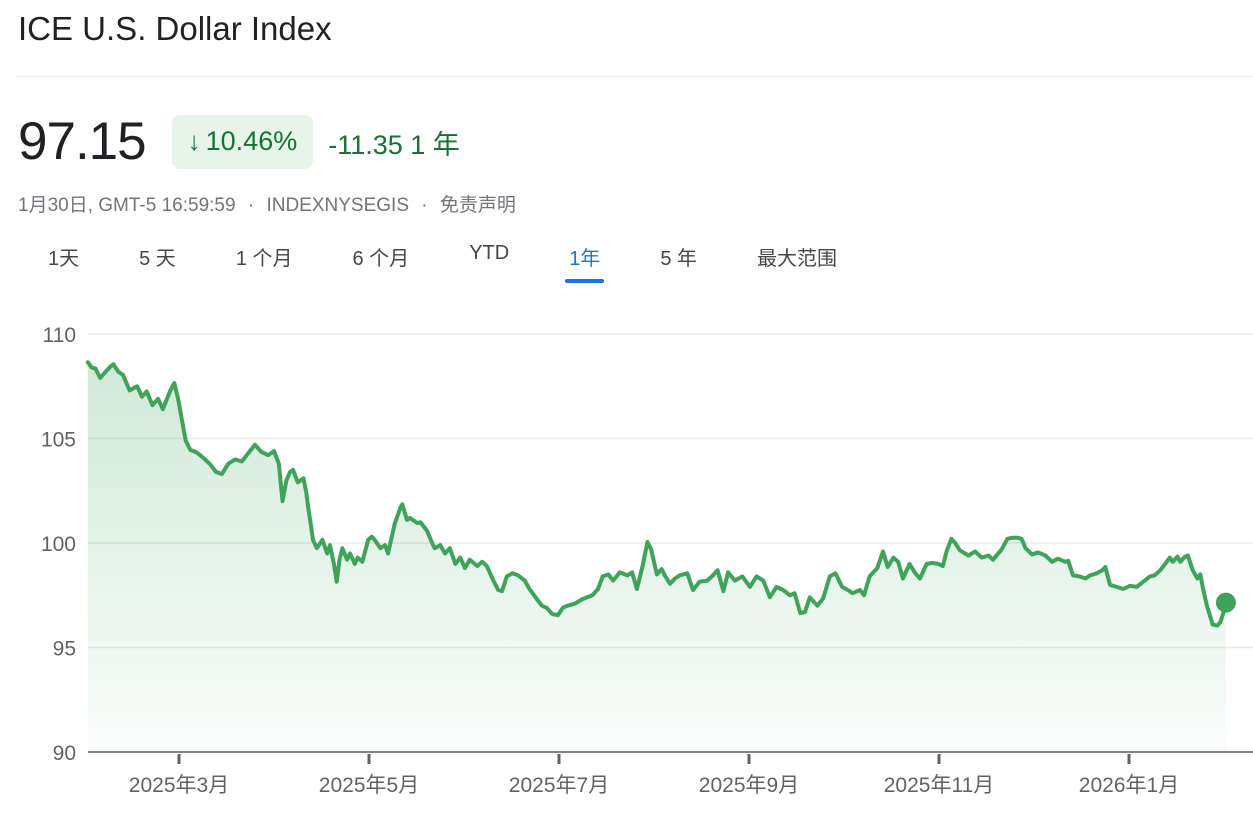  What do you see at coordinates (489, 259) in the screenshot?
I see `range-tab-5: YTD` at bounding box center [489, 259].